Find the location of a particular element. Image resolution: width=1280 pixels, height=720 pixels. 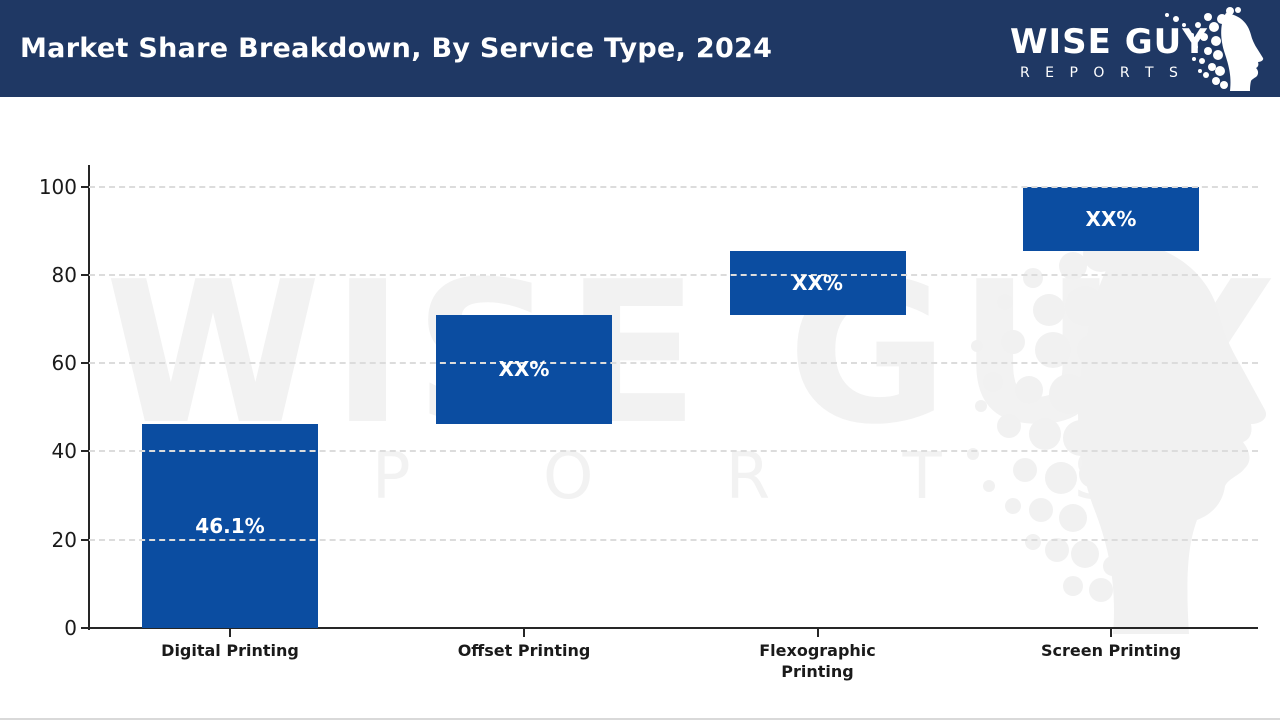

bottom-border is located at coordinates (640, 719).